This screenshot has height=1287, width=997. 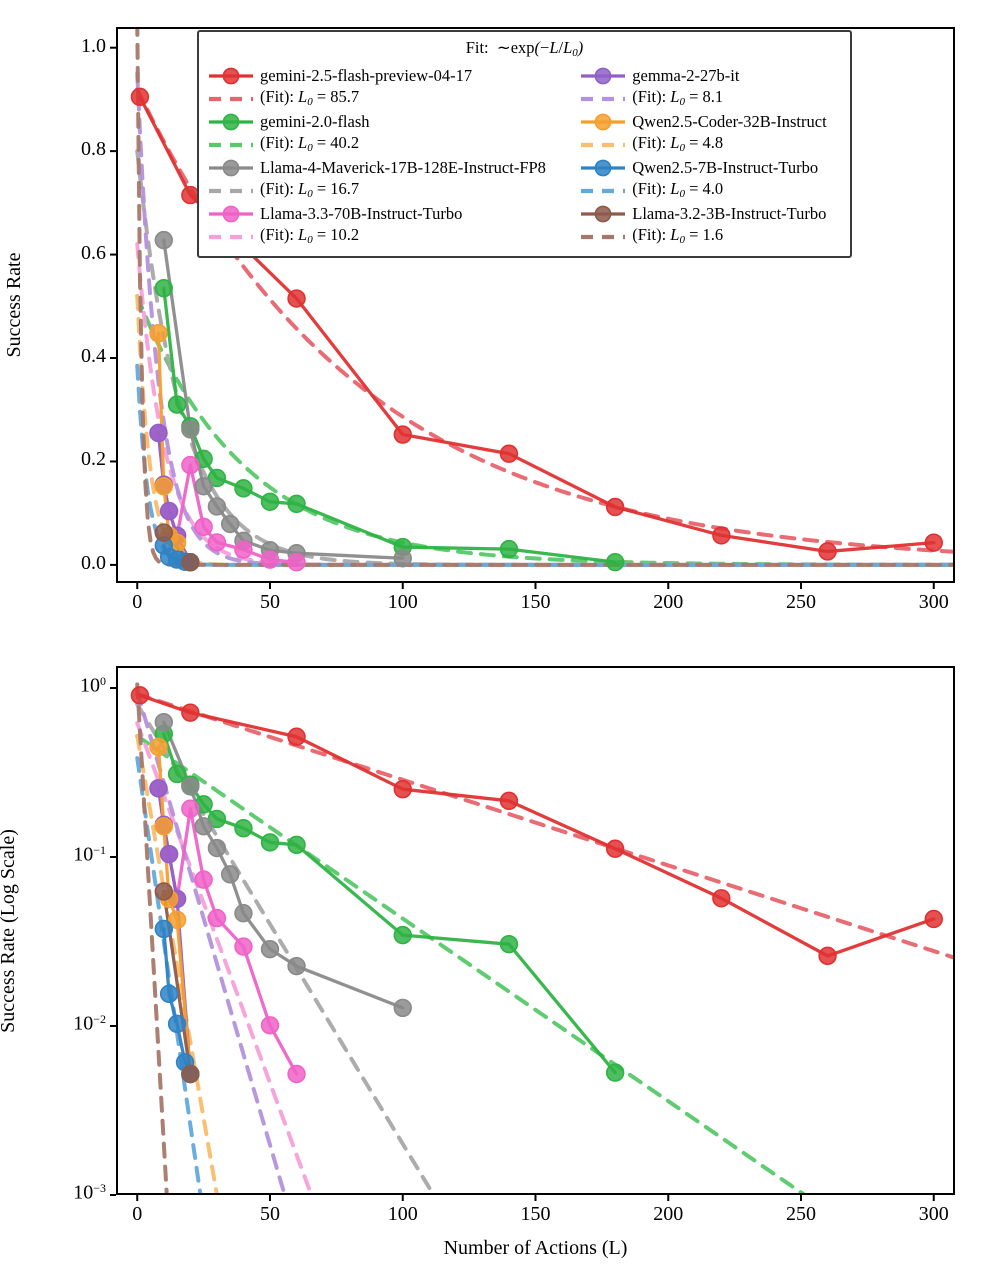 What do you see at coordinates (729, 214) in the screenshot?
I see `legend-label-7: Llama-3.2-3B-Instruct-Turbo` at bounding box center [729, 214].